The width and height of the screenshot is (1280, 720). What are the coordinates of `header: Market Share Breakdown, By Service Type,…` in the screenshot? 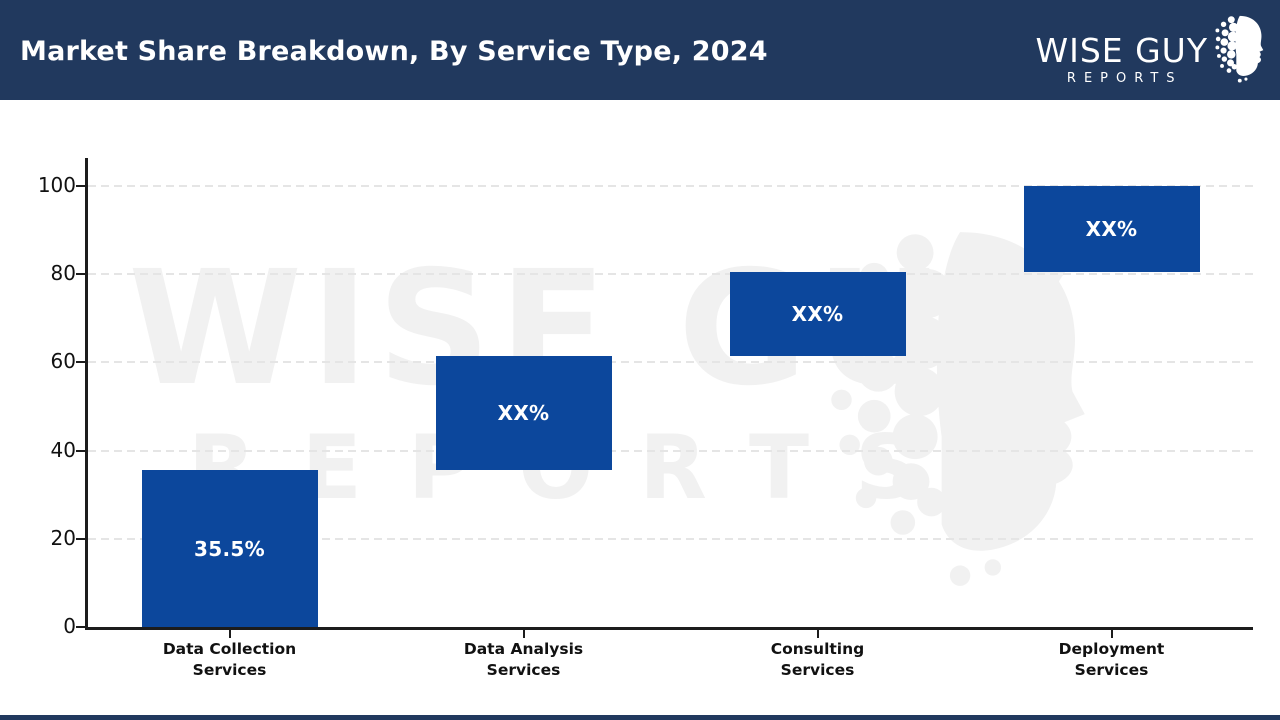 It's located at (640, 50).